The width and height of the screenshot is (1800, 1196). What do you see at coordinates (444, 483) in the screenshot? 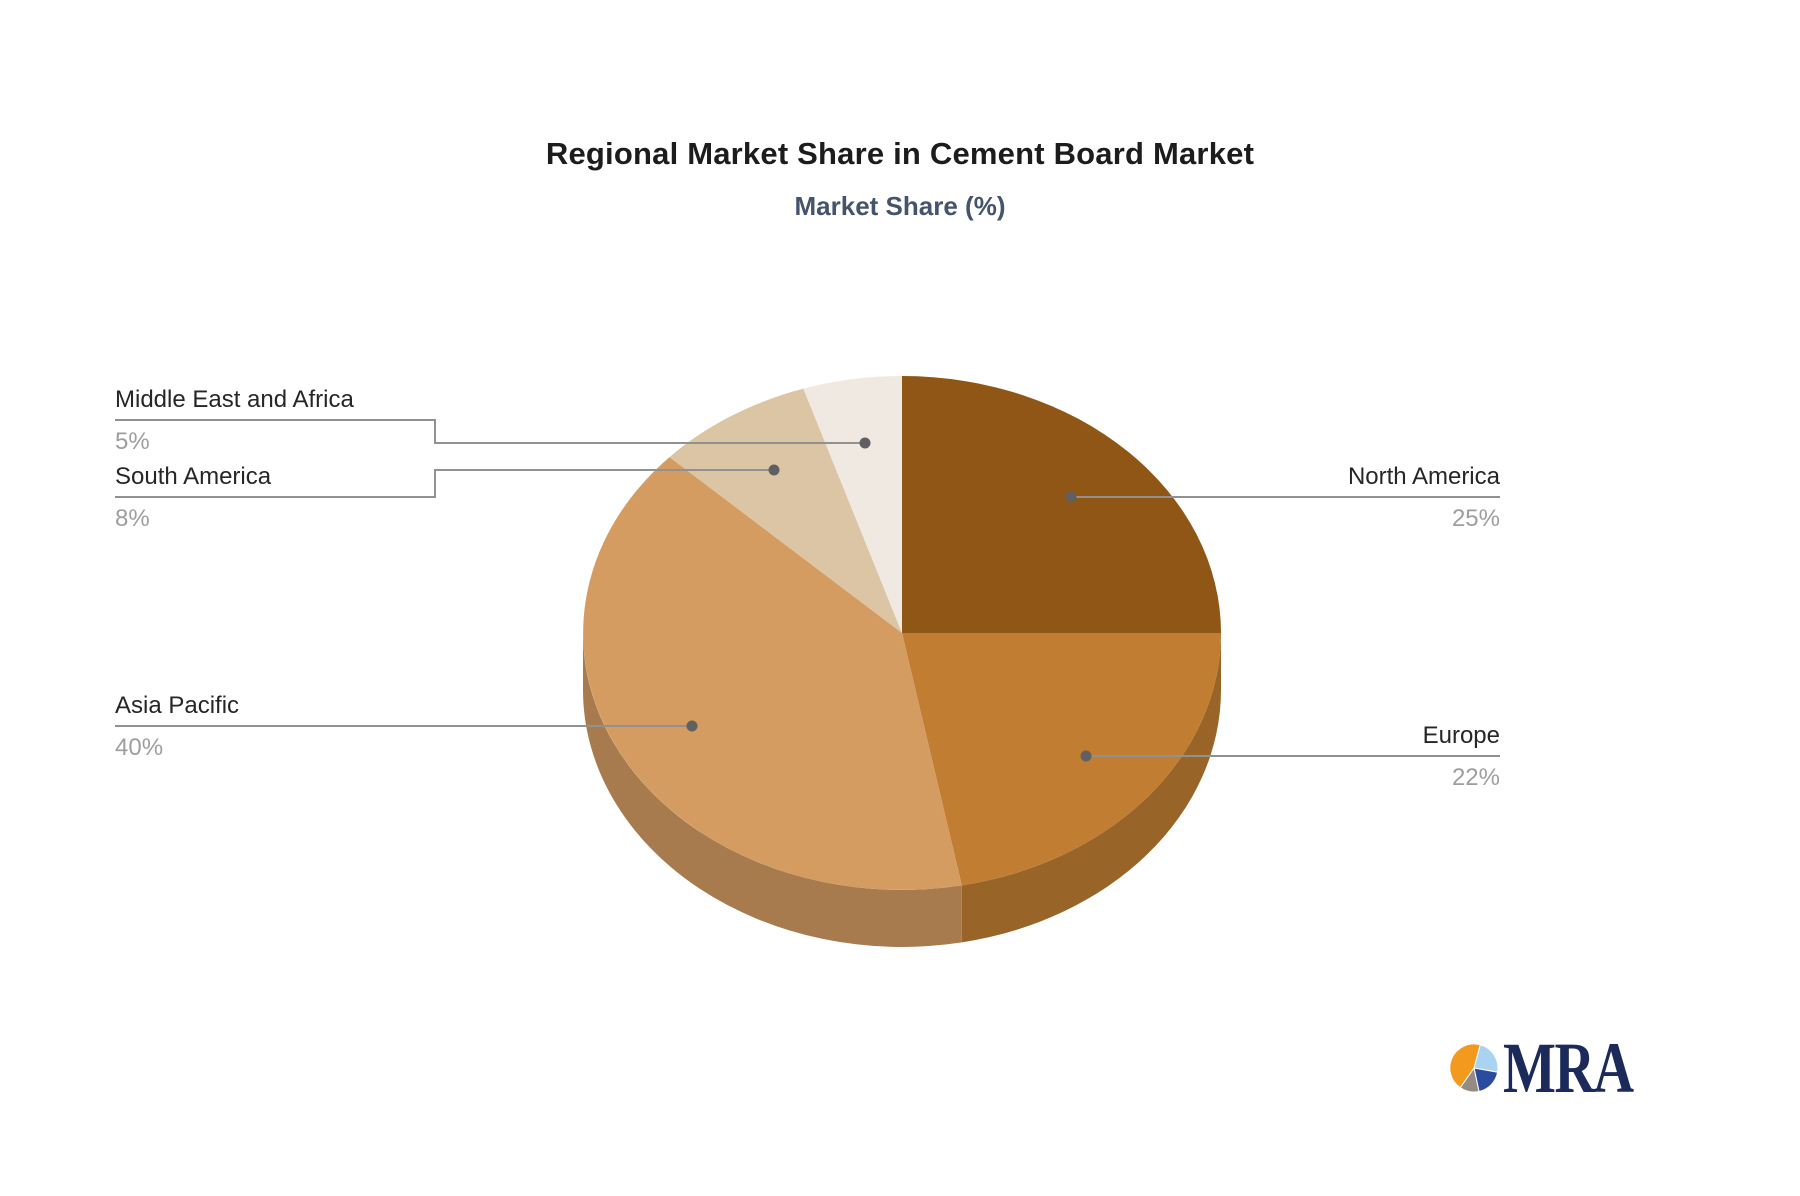
I see `leader-line-south-america` at bounding box center [444, 483].